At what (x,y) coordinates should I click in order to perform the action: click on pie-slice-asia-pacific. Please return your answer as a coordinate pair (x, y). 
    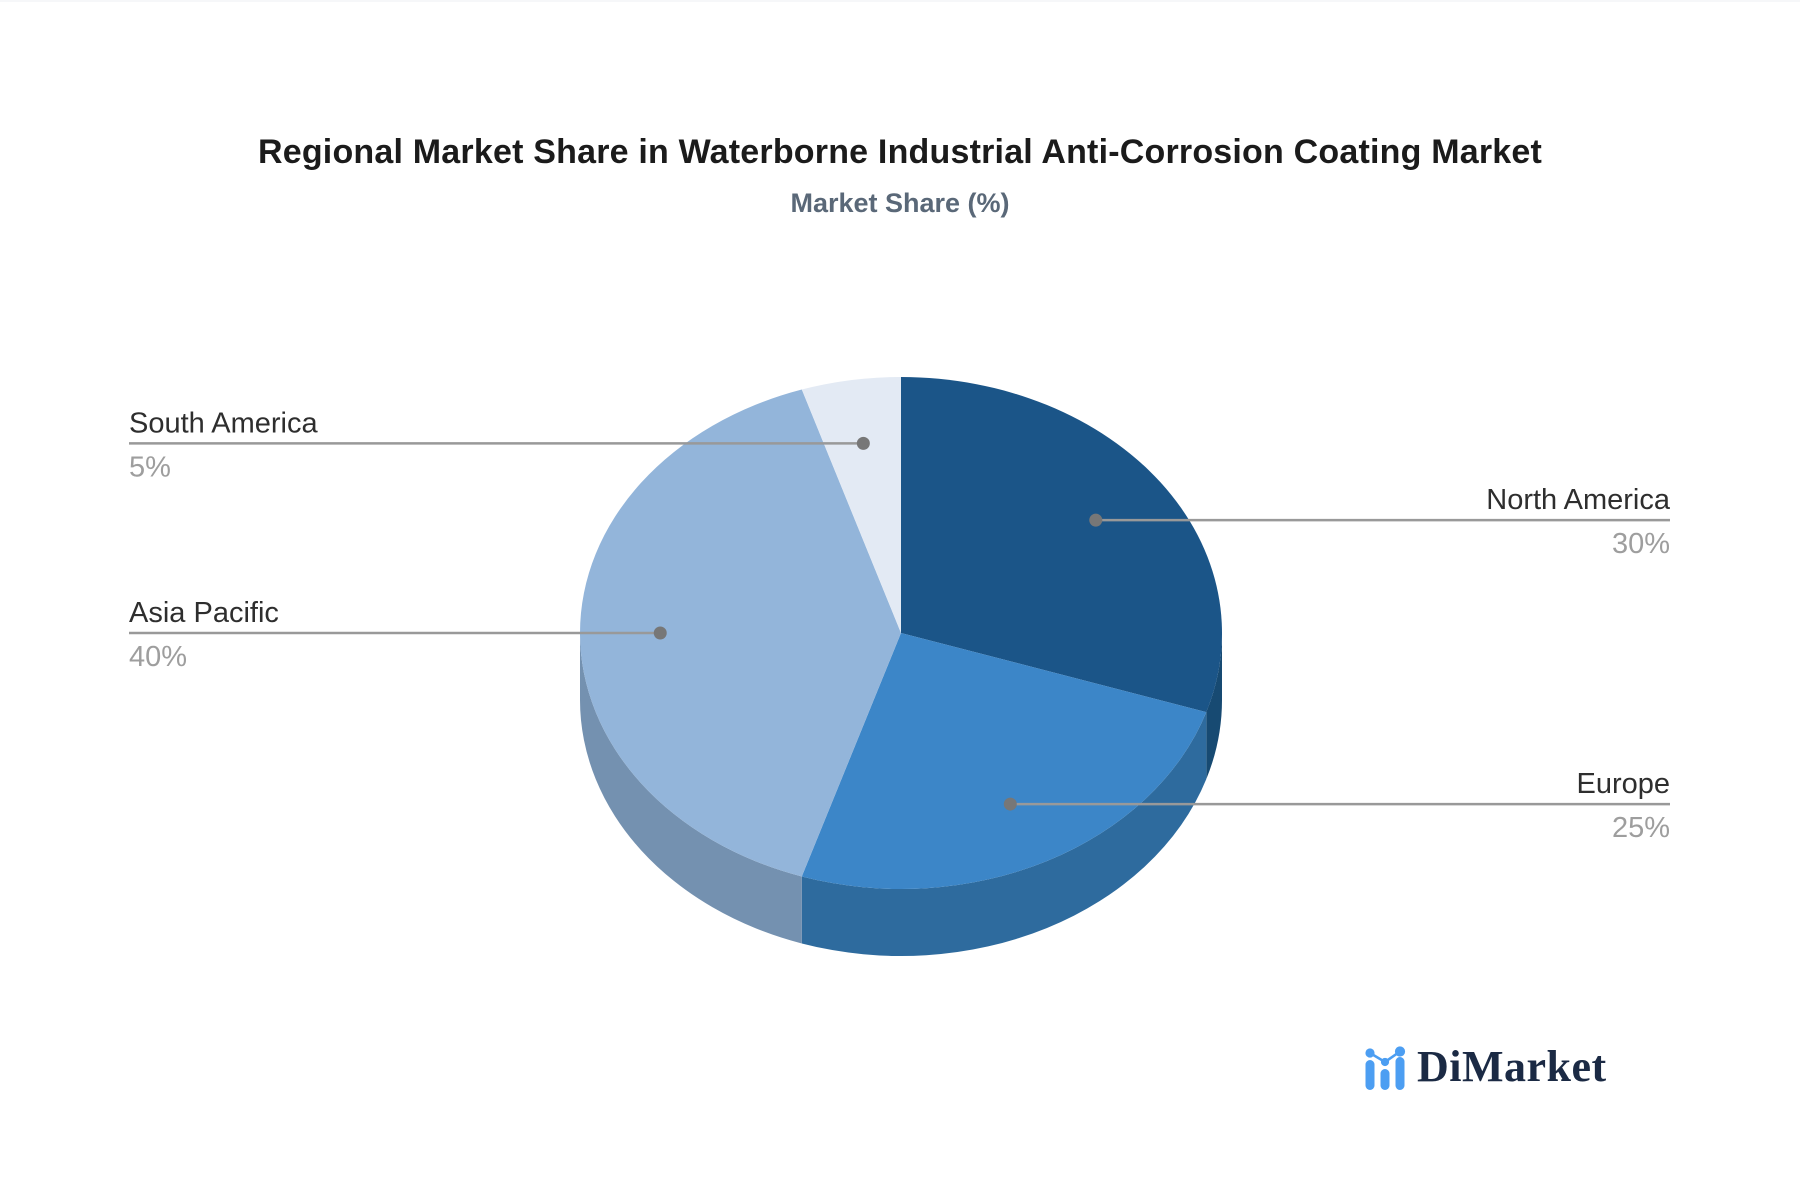
    Looking at the image, I should click on (740, 633).